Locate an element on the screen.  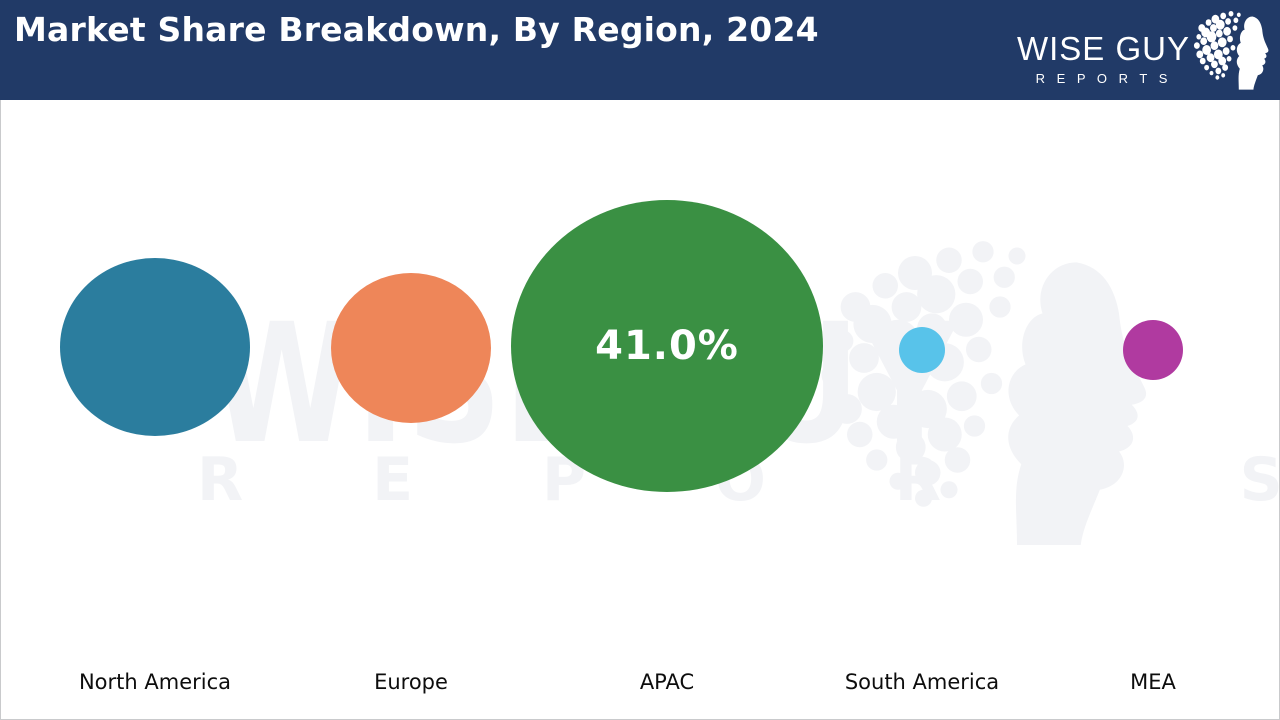
category-label-south-america: South America is located at coordinates (922, 682).